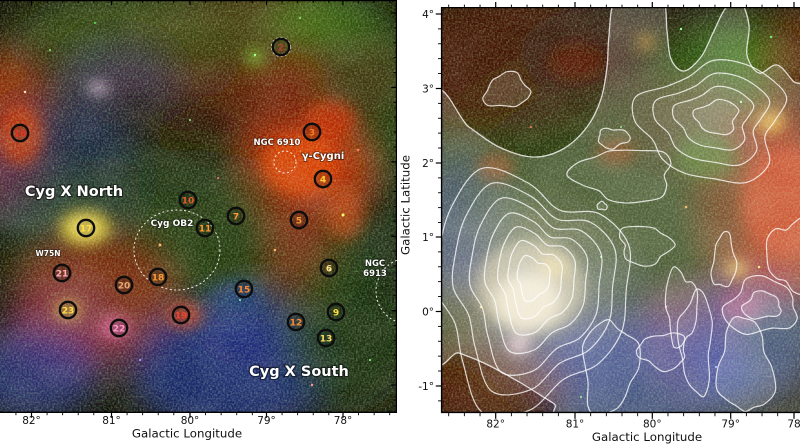  Describe the element at coordinates (426, 387) in the screenshot. I see `tick-label: -1°` at that location.